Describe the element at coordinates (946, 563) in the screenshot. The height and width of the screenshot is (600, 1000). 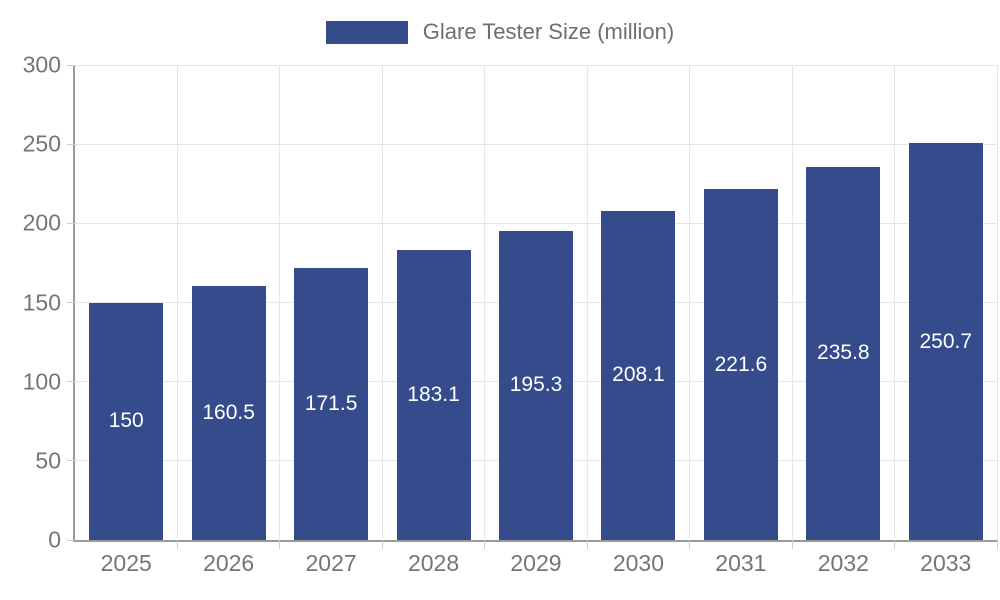
I see `x-axis-tick-label: 2033` at that location.